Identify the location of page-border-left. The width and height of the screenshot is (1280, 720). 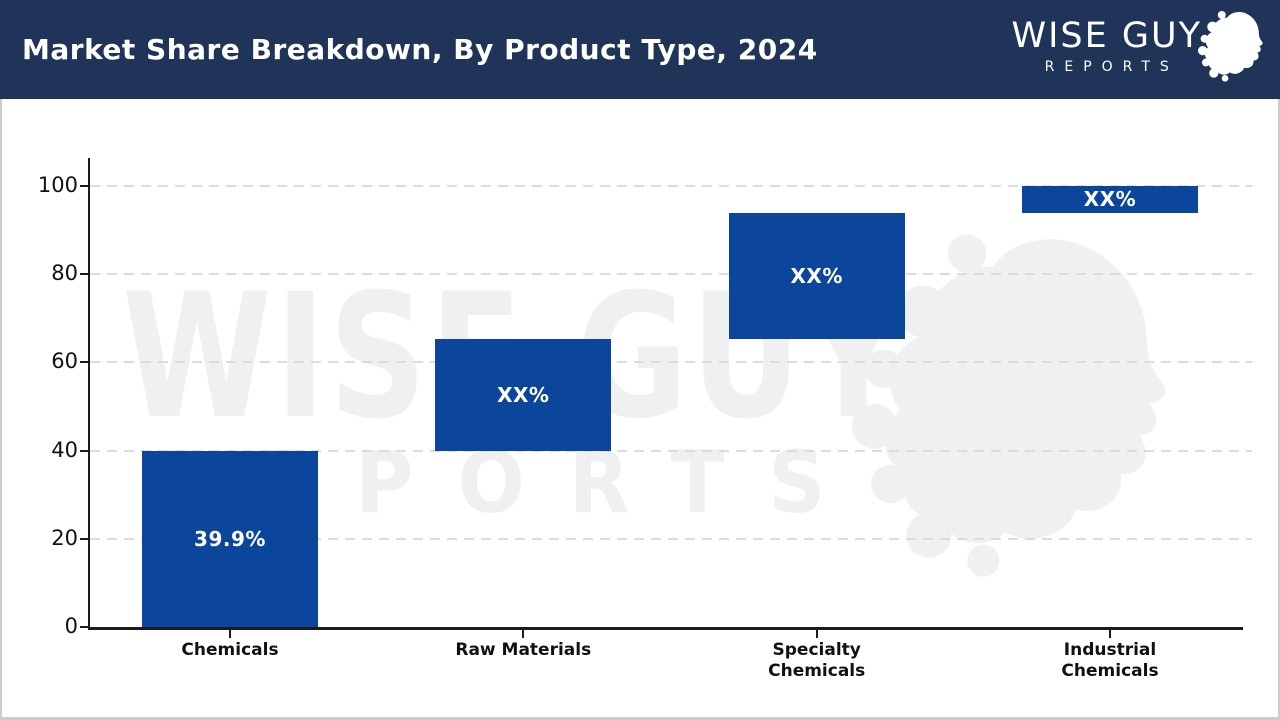
(1, 409).